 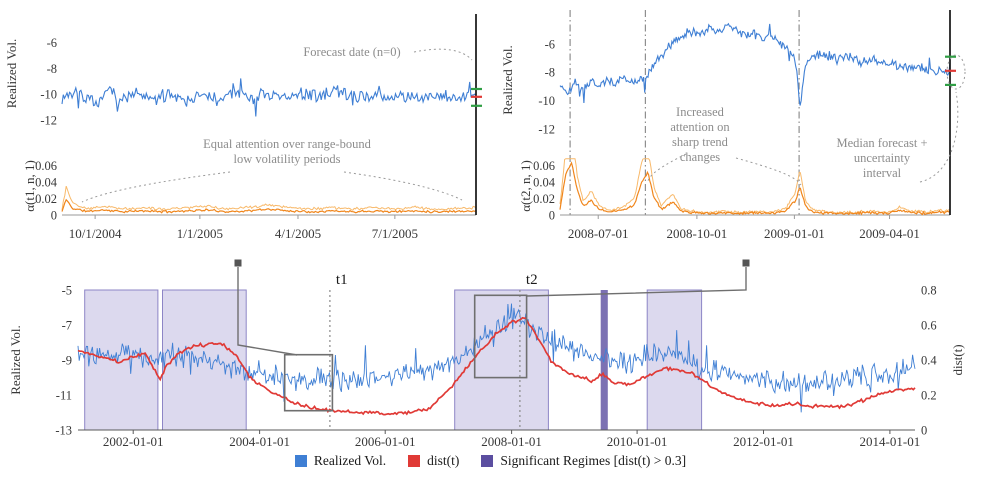 What do you see at coordinates (598, 233) in the screenshot?
I see `x-tick-label: 2008-07-01` at bounding box center [598, 233].